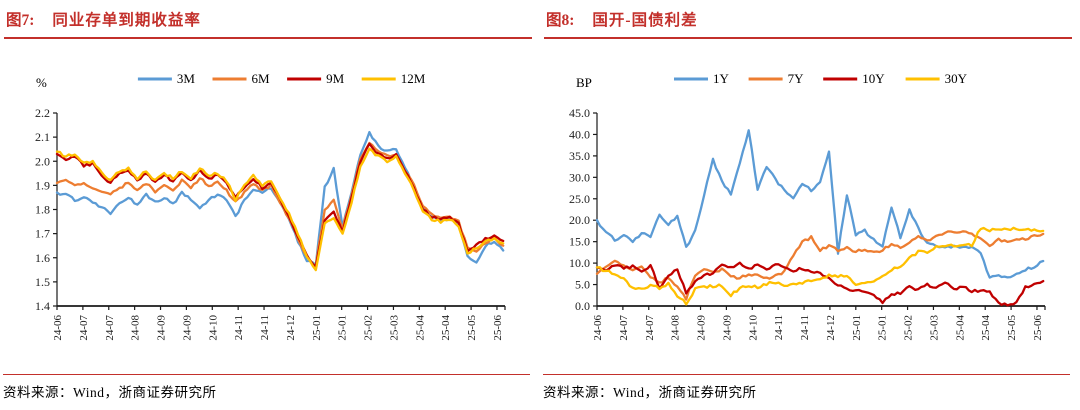 This screenshot has width=1080, height=410. Describe the element at coordinates (579, 156) in the screenshot. I see `svg-text: 35.0` at that location.